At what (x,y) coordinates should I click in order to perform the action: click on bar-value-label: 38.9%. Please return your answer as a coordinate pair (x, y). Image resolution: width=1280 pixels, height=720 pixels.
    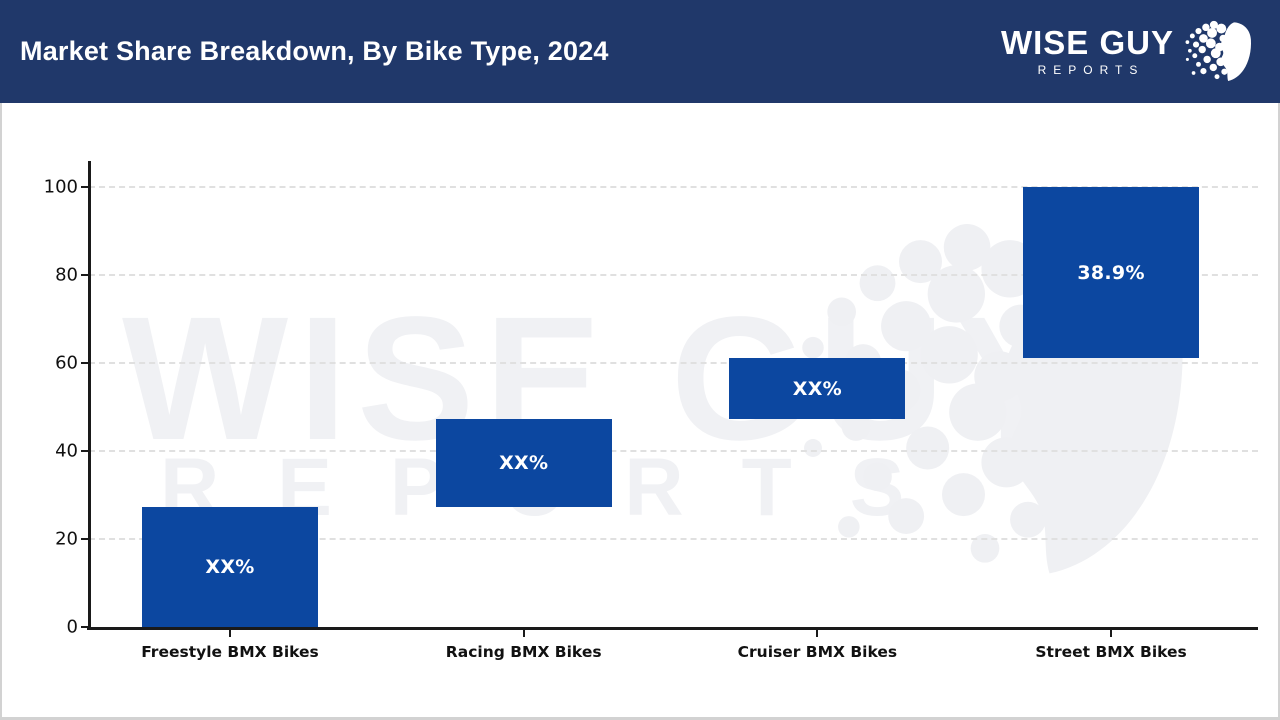
    Looking at the image, I should click on (1111, 272).